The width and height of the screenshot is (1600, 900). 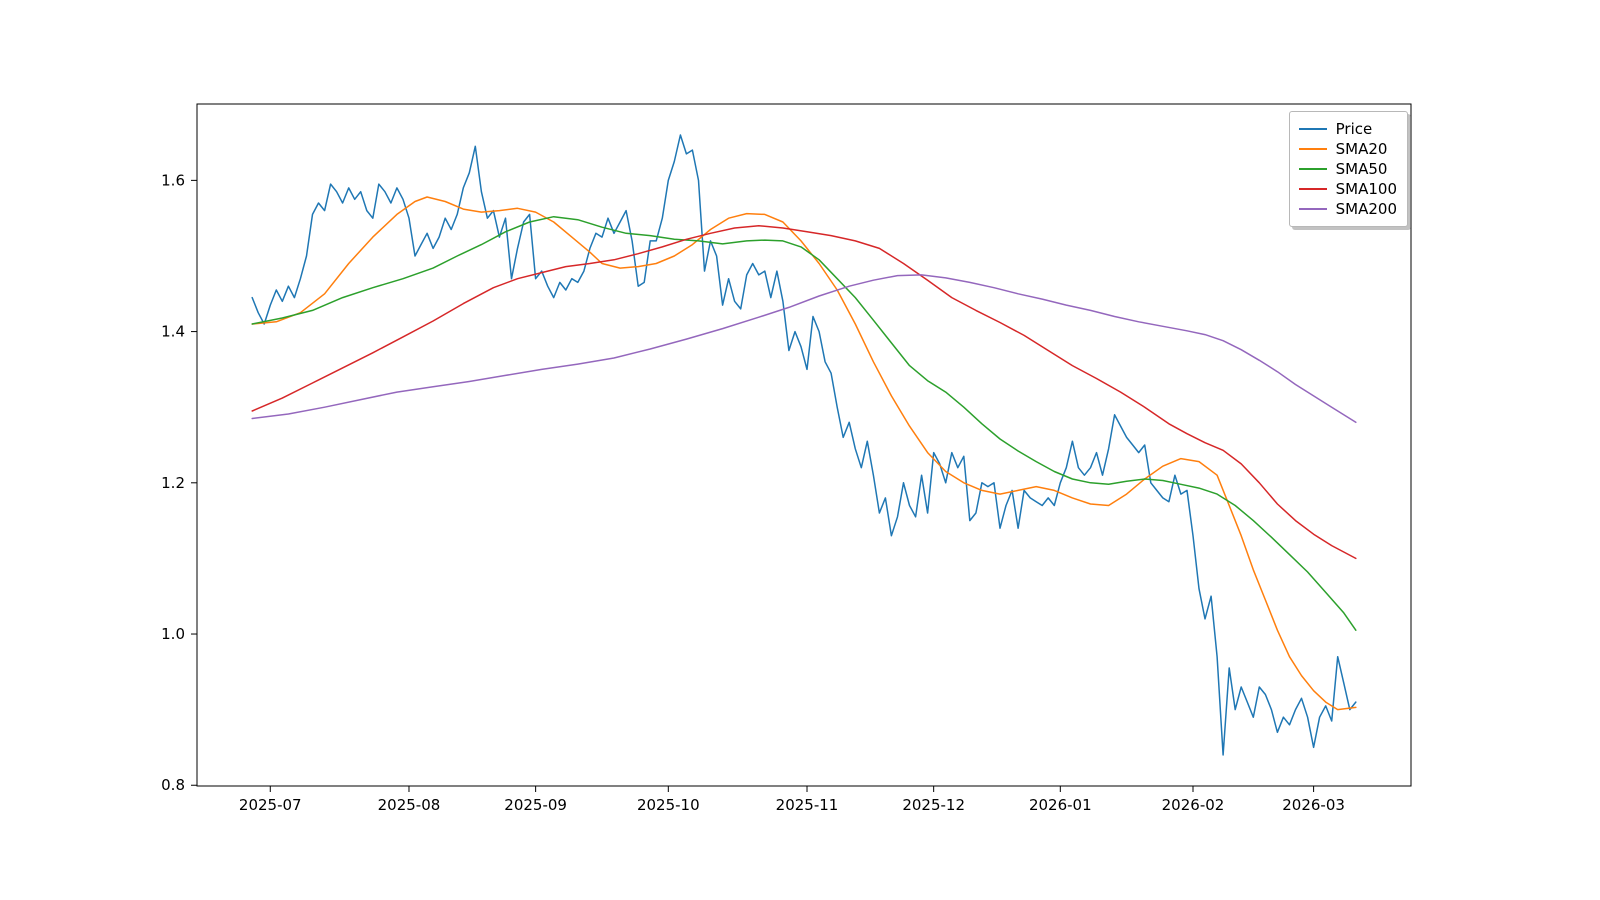 I want to click on y-tick-label: 0.8, so click(x=173, y=785).